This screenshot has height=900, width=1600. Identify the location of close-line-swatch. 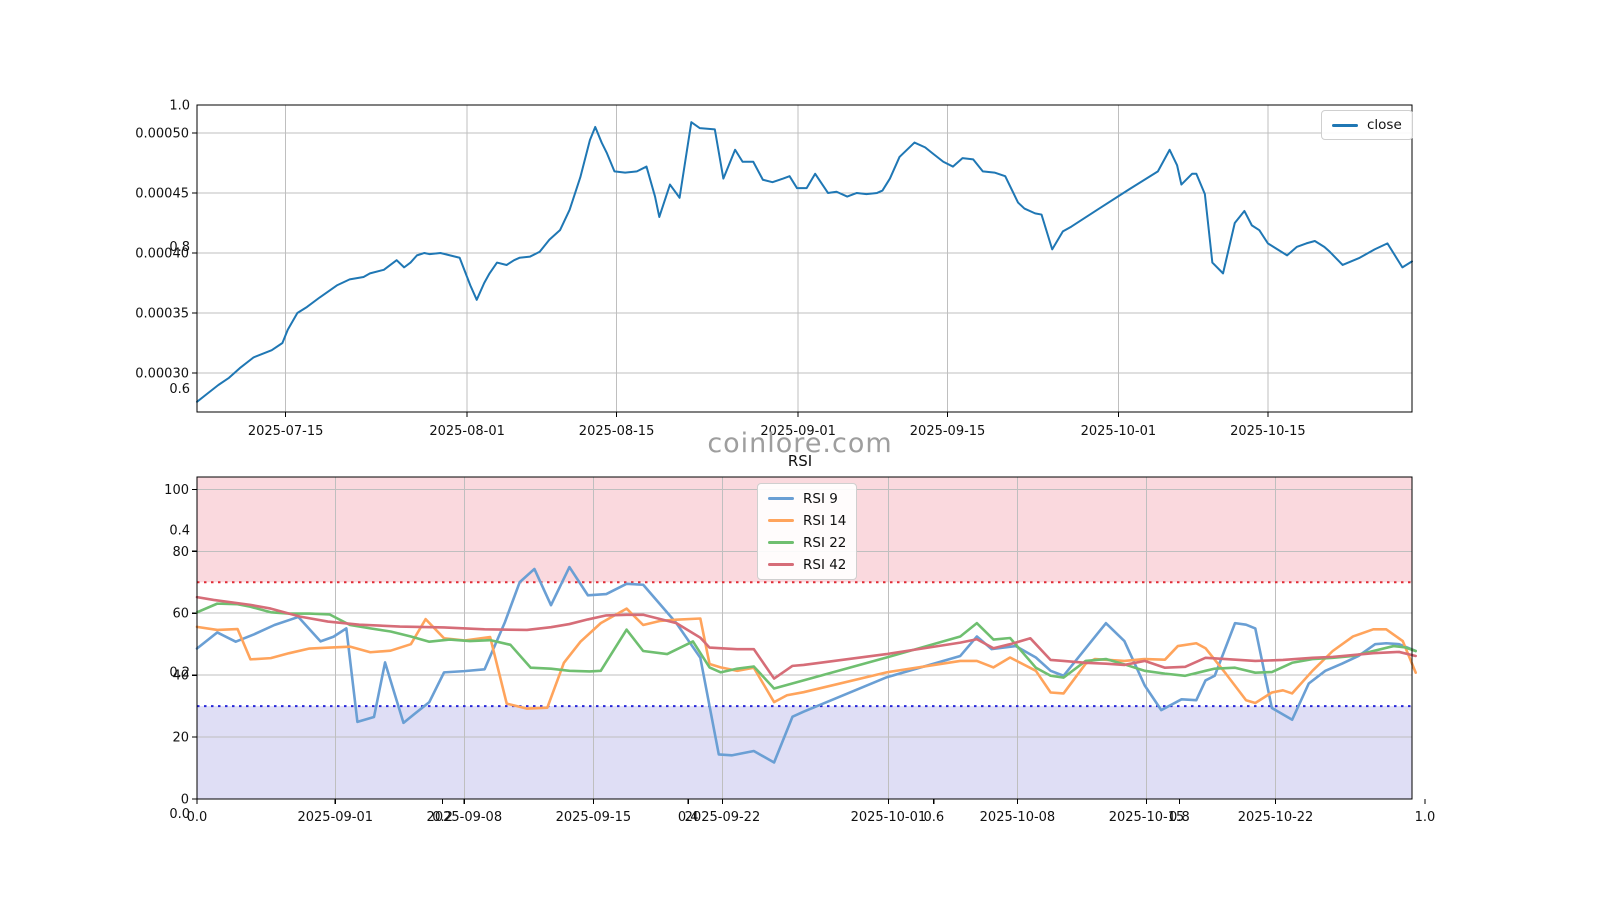
(1345, 125).